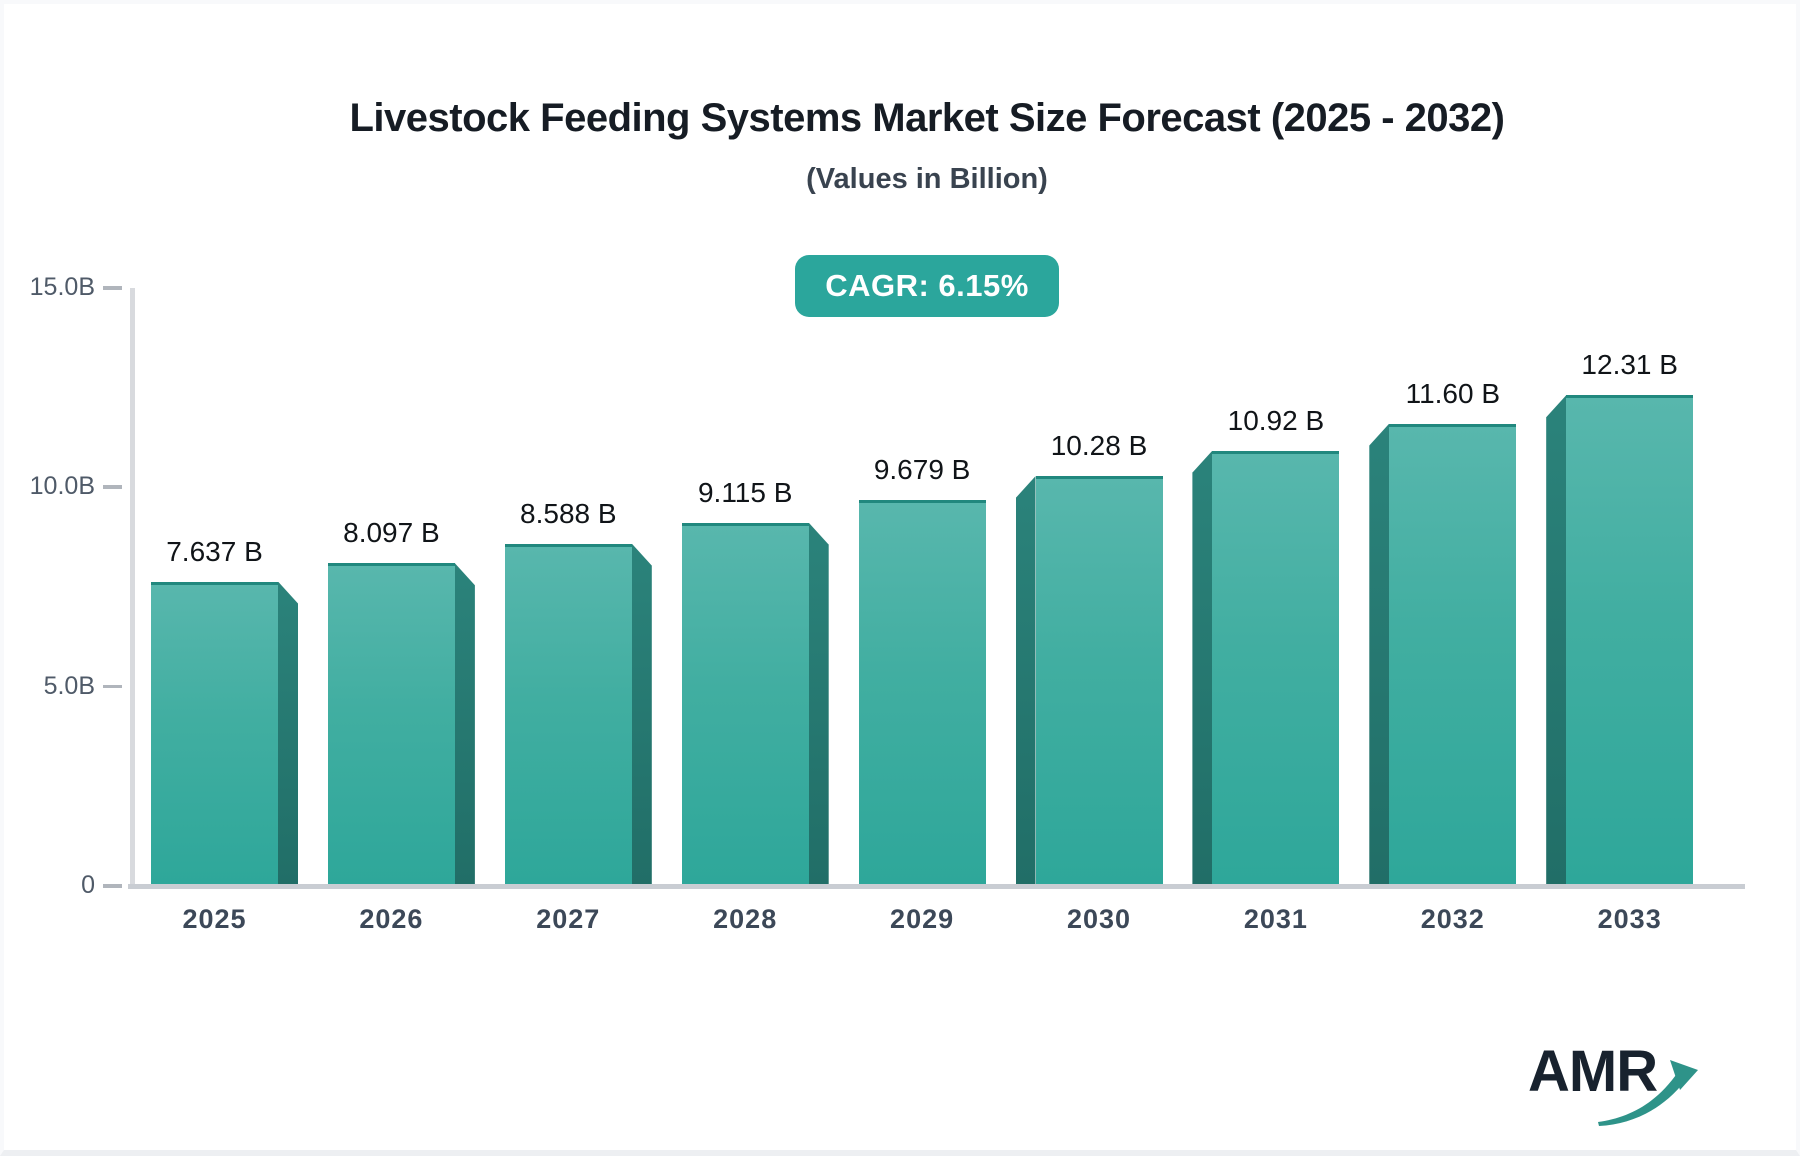 This screenshot has height=1156, width=1800. What do you see at coordinates (62, 287) in the screenshot?
I see `y-tick-label: 15.0B` at bounding box center [62, 287].